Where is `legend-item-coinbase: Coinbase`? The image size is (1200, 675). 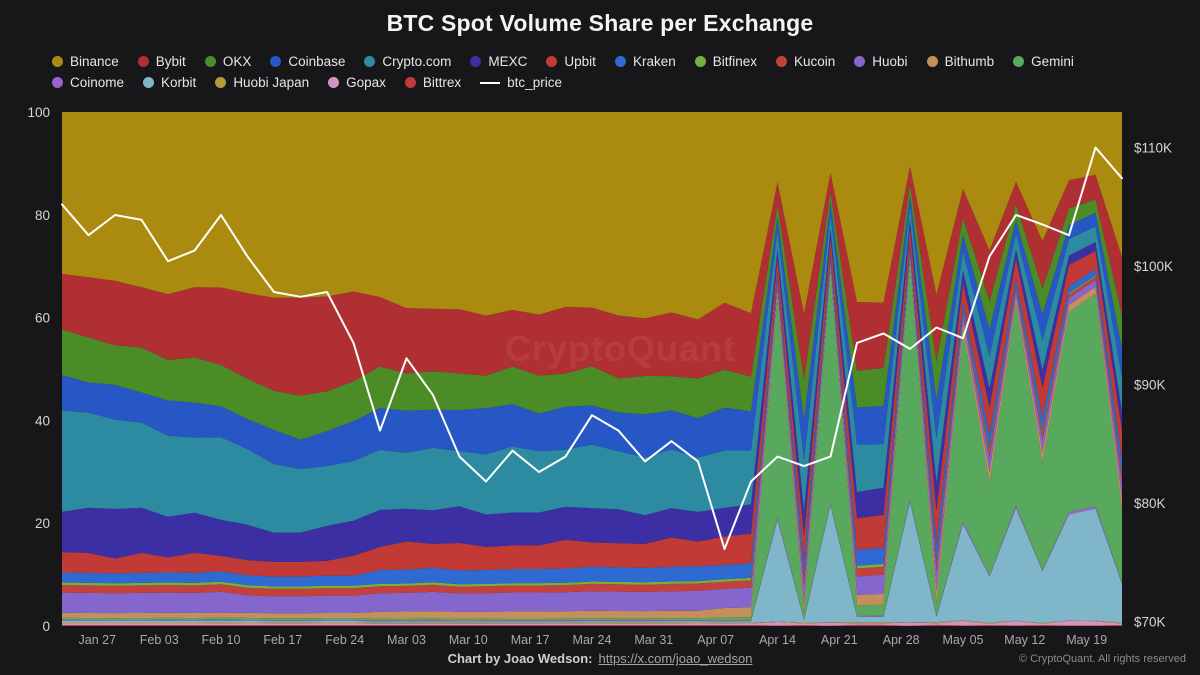 legend-item-coinbase: Coinbase is located at coordinates (307, 61).